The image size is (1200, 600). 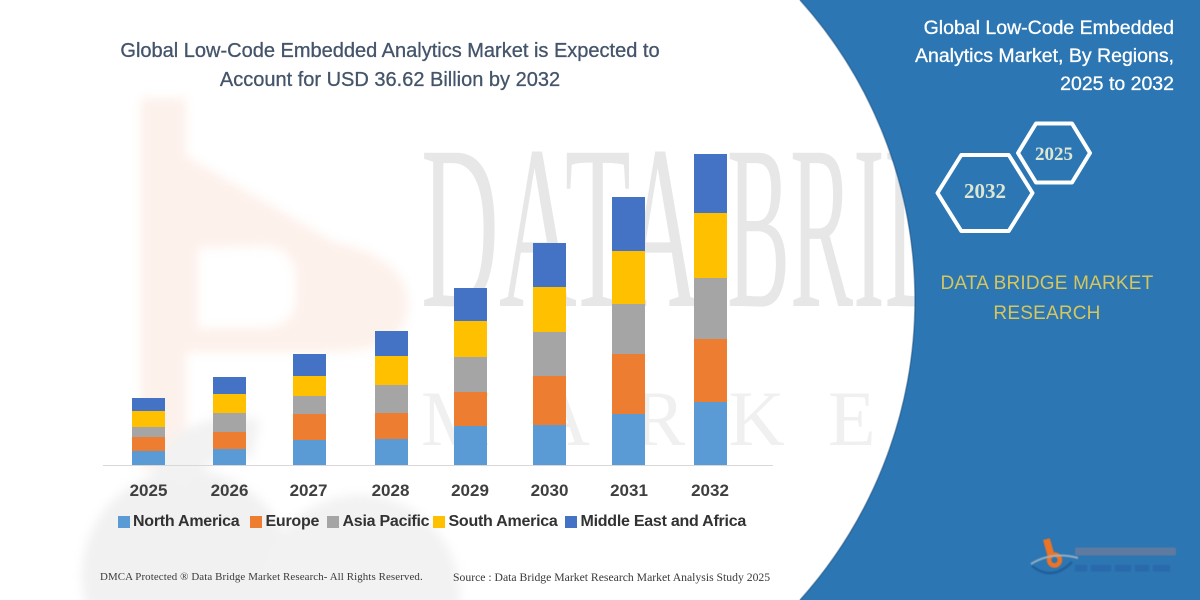 What do you see at coordinates (1054, 154) in the screenshot?
I see `svg-text: 2025` at bounding box center [1054, 154].